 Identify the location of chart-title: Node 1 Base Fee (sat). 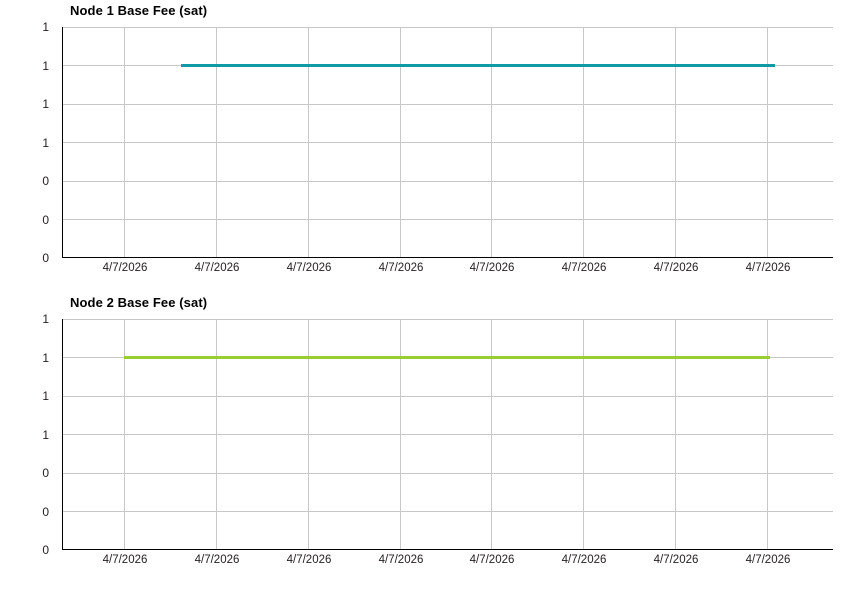
(139, 10).